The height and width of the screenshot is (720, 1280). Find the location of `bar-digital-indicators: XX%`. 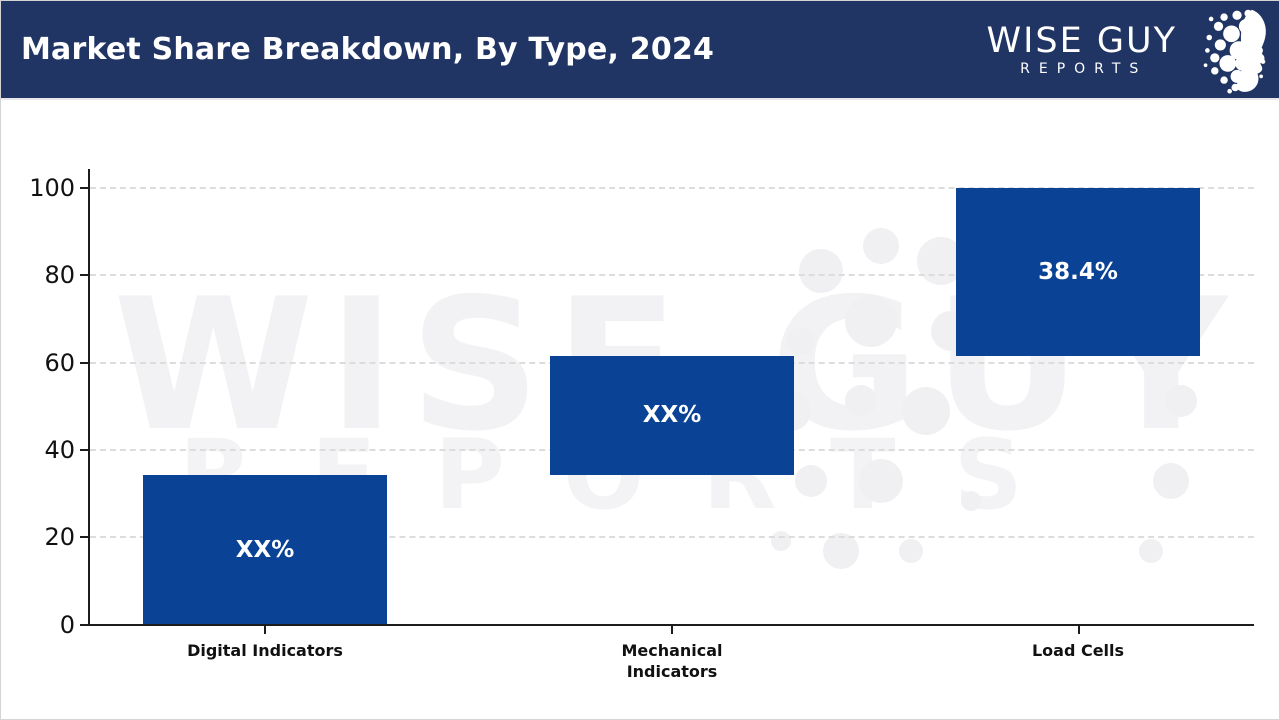

bar-digital-indicators: XX% is located at coordinates (265, 549).